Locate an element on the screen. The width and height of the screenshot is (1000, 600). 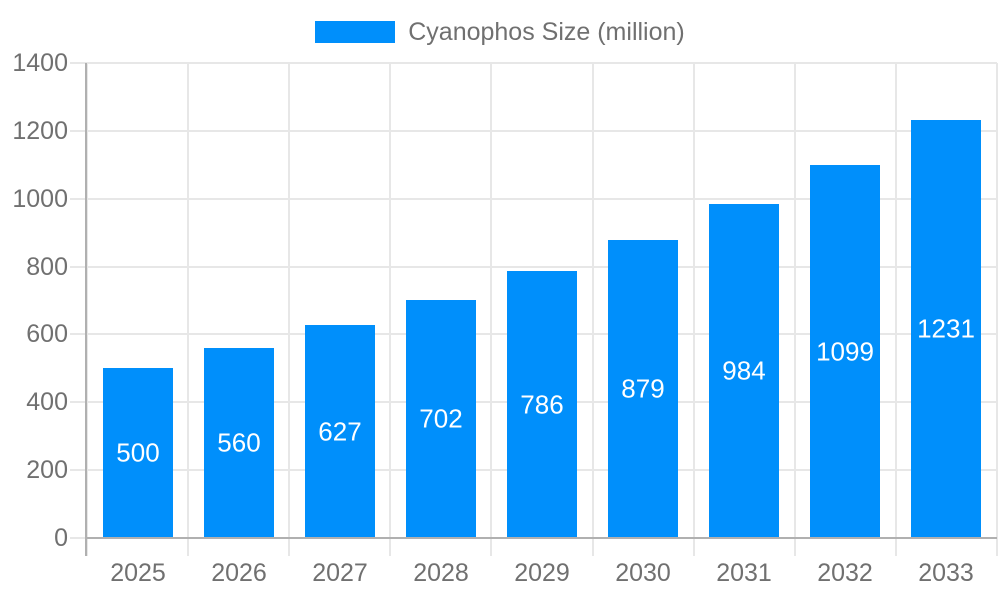
bar-value-label: 702 is located at coordinates (441, 418).